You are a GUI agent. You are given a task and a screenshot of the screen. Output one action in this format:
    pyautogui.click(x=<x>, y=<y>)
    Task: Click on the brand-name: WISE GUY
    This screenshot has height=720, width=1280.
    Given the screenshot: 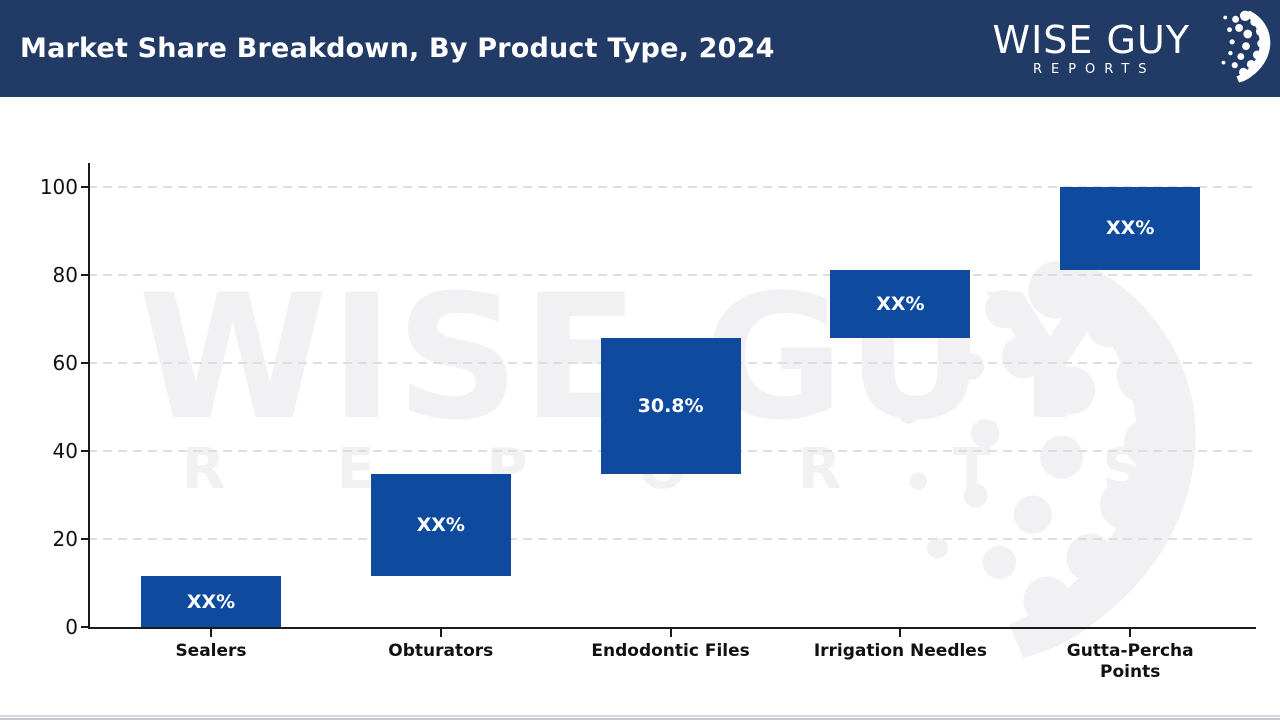 What is the action you would take?
    pyautogui.click(x=1091, y=40)
    